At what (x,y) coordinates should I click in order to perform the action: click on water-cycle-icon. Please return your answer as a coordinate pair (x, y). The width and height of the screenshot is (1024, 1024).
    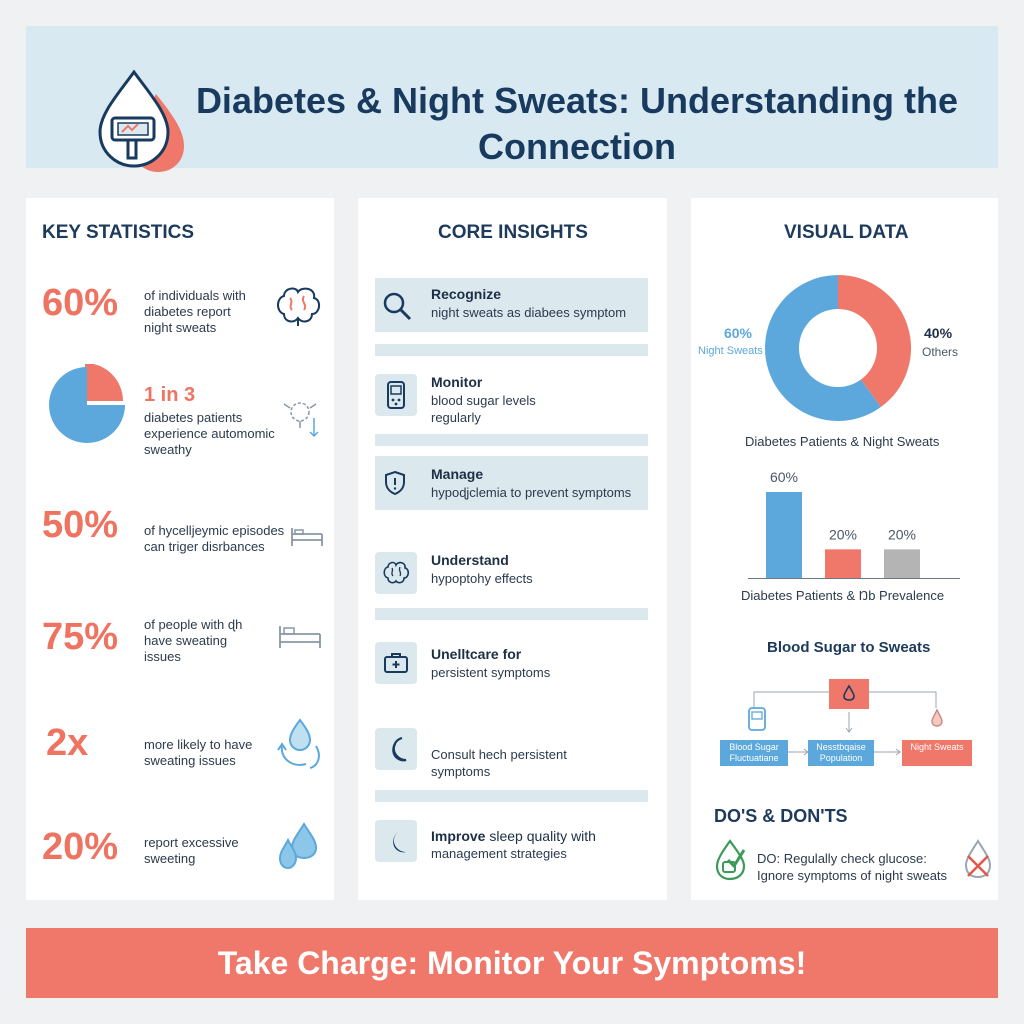
    Looking at the image, I should click on (298, 743).